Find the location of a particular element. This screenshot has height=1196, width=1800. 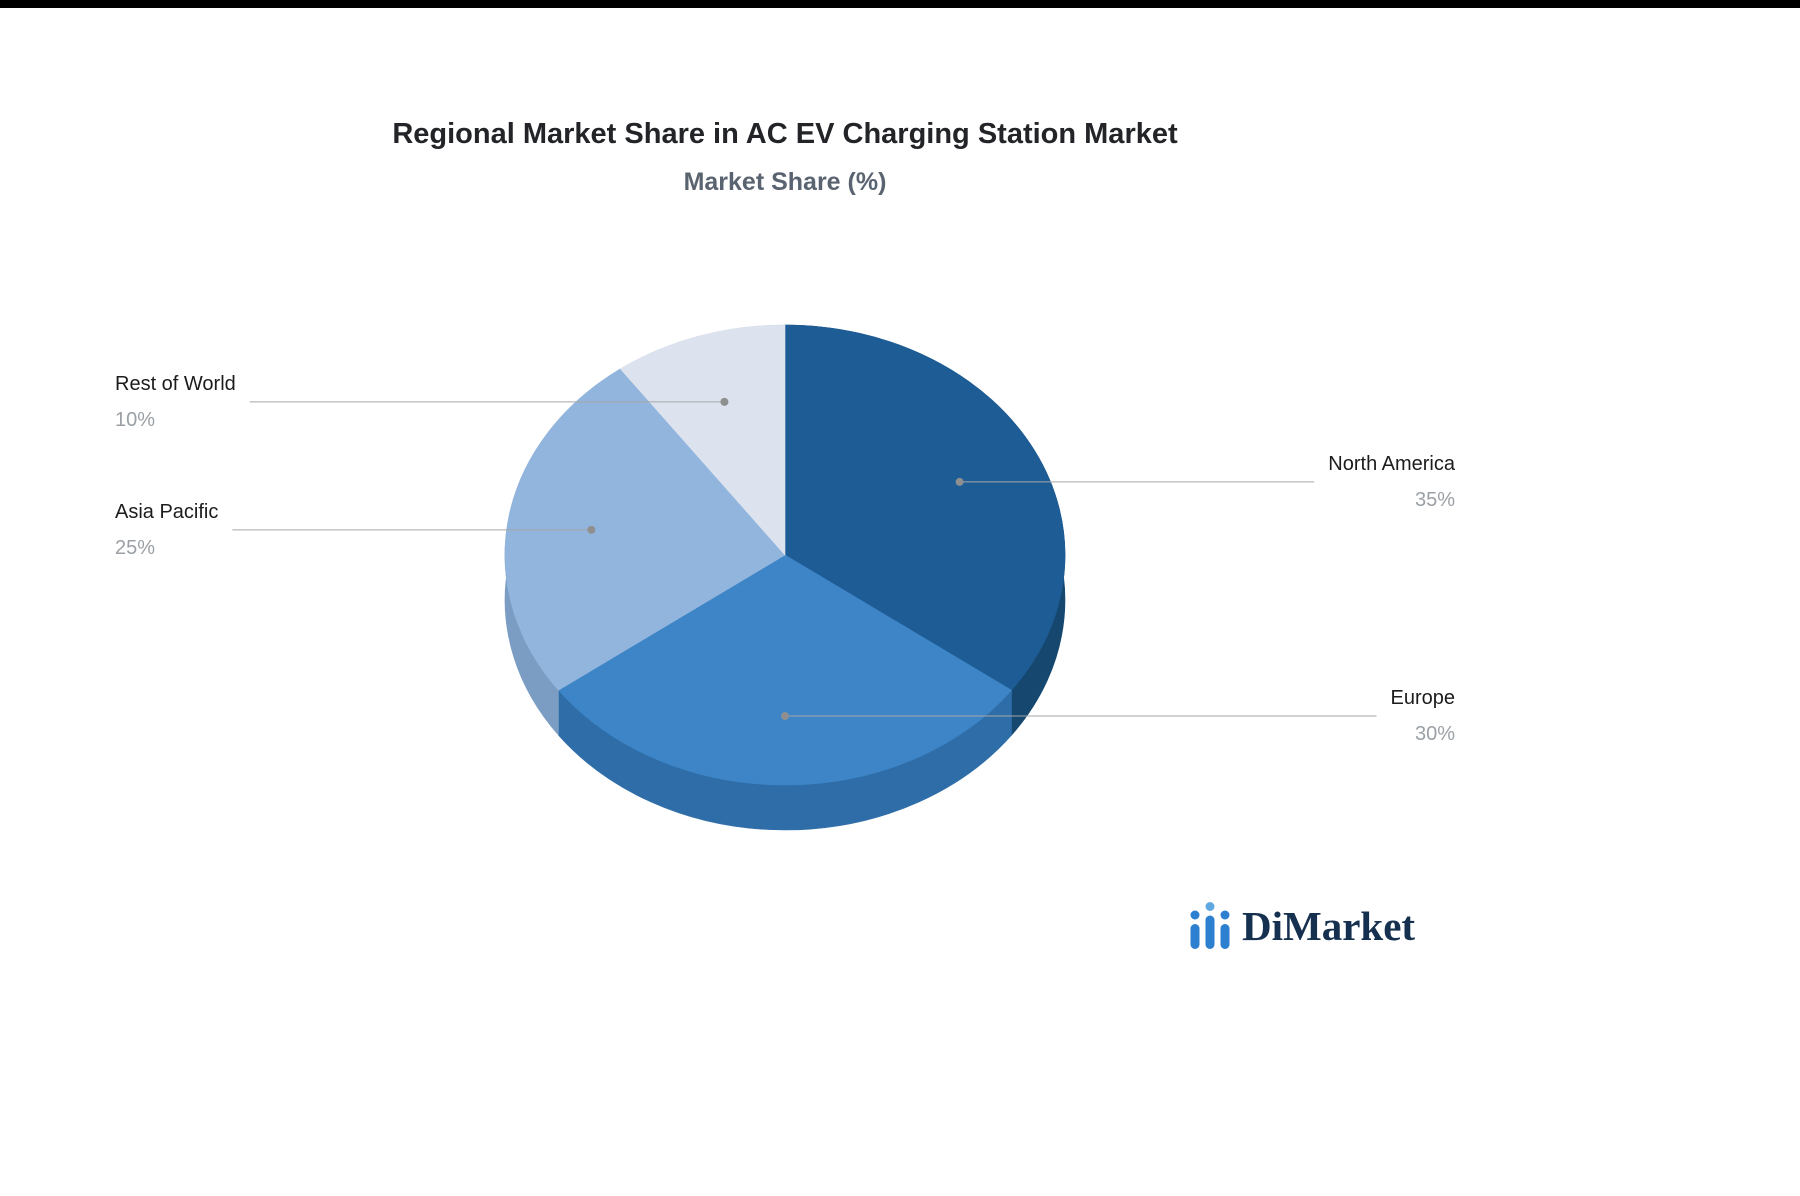

leader-dot-north-america is located at coordinates (959, 481).